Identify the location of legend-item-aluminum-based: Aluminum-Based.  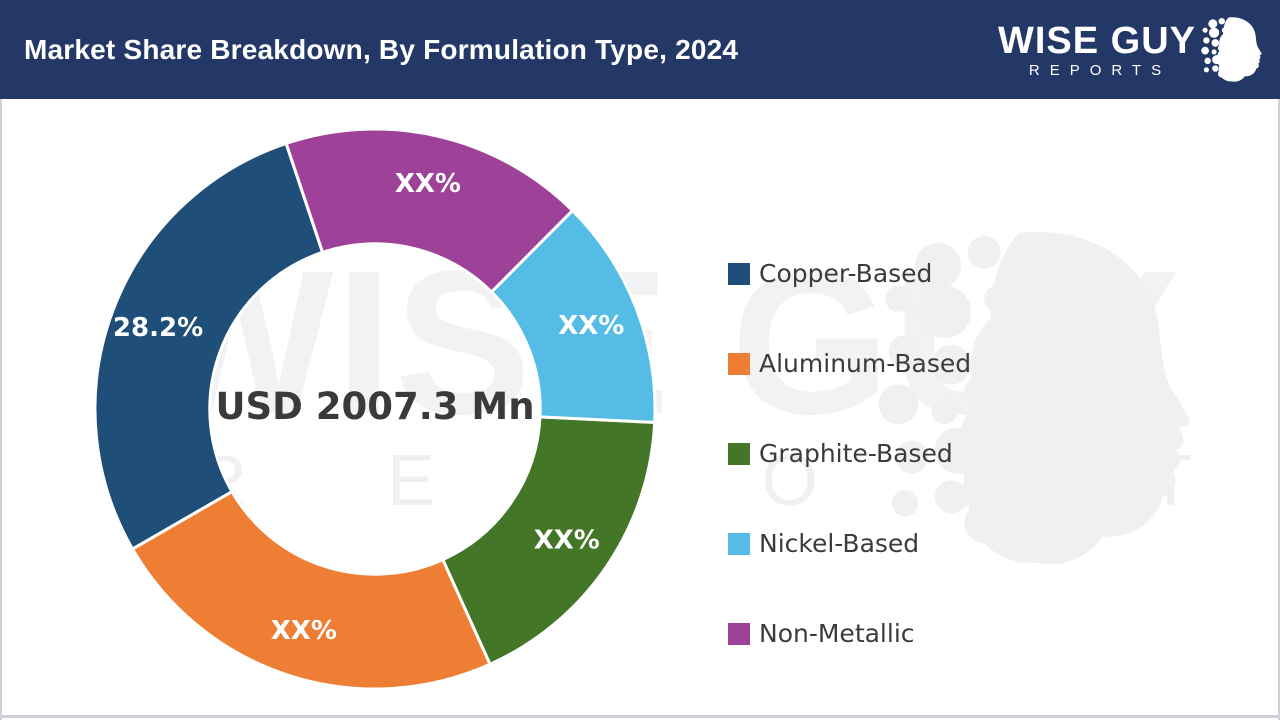
(850, 363).